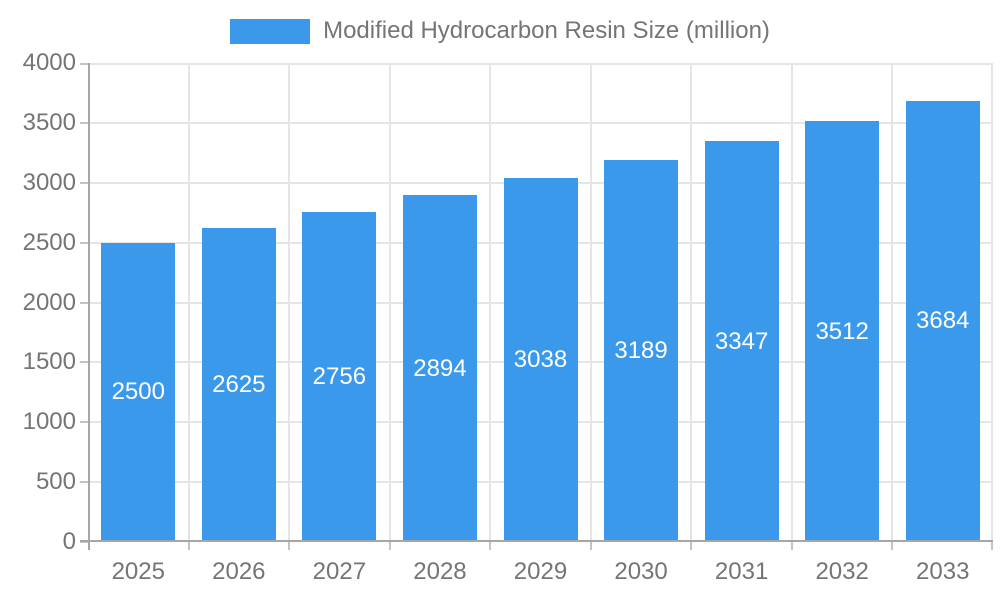 The image size is (1000, 600). I want to click on legend-swatch, so click(270, 31).